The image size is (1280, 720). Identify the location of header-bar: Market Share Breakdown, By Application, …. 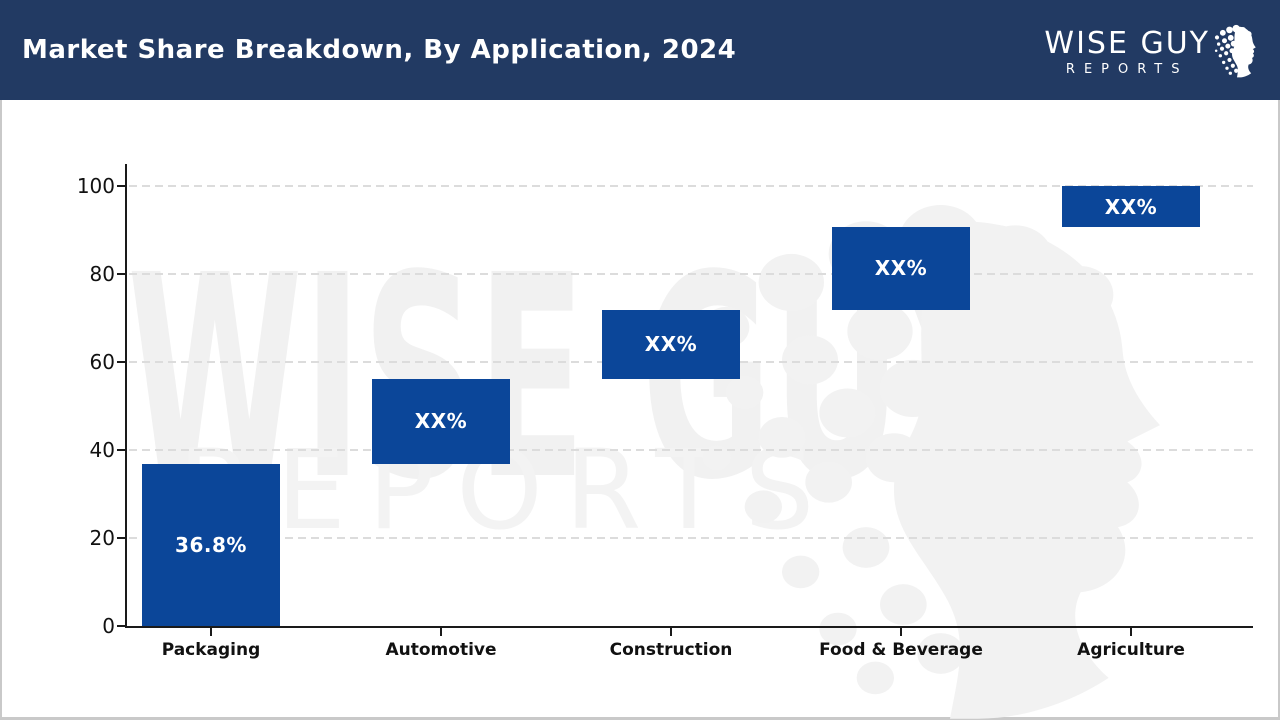
(640, 50).